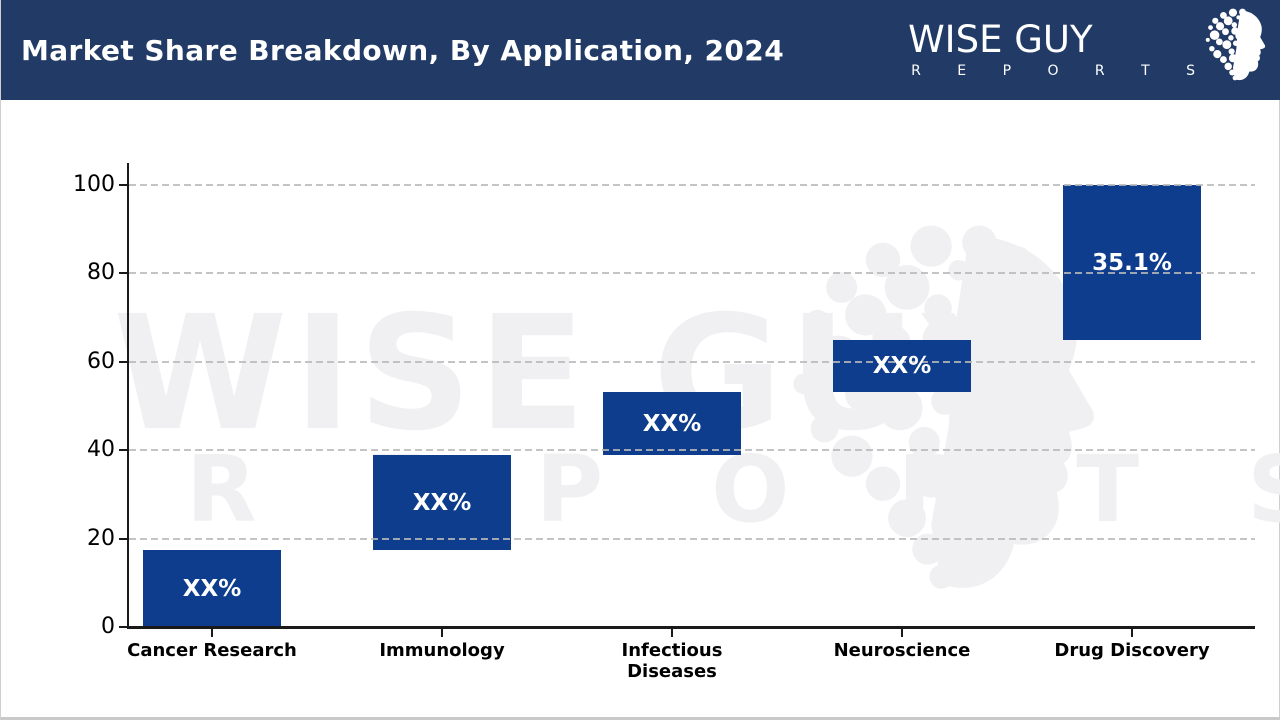 Image resolution: width=1280 pixels, height=720 pixels. Describe the element at coordinates (672, 633) in the screenshot. I see `x-tick-infectious-diseases` at that location.